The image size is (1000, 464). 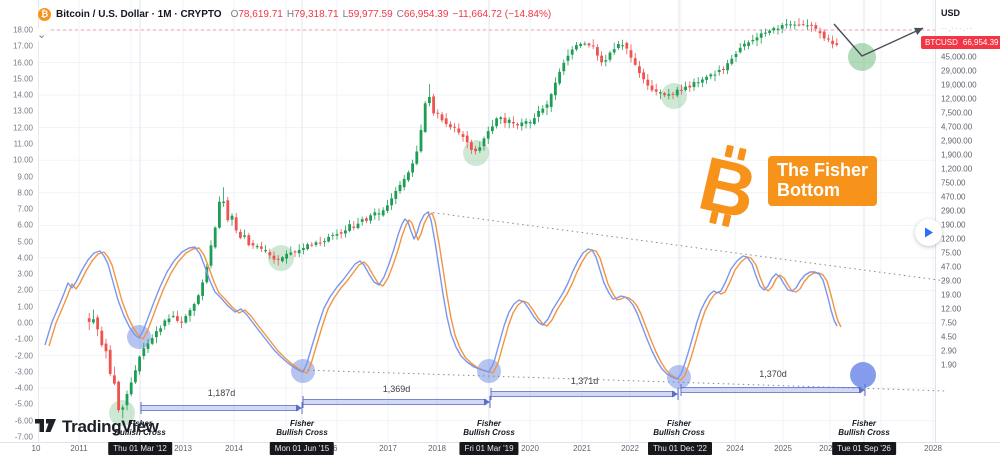 What do you see at coordinates (783, 448) in the screenshot?
I see `time-axis-year-label: 2025` at bounding box center [783, 448].